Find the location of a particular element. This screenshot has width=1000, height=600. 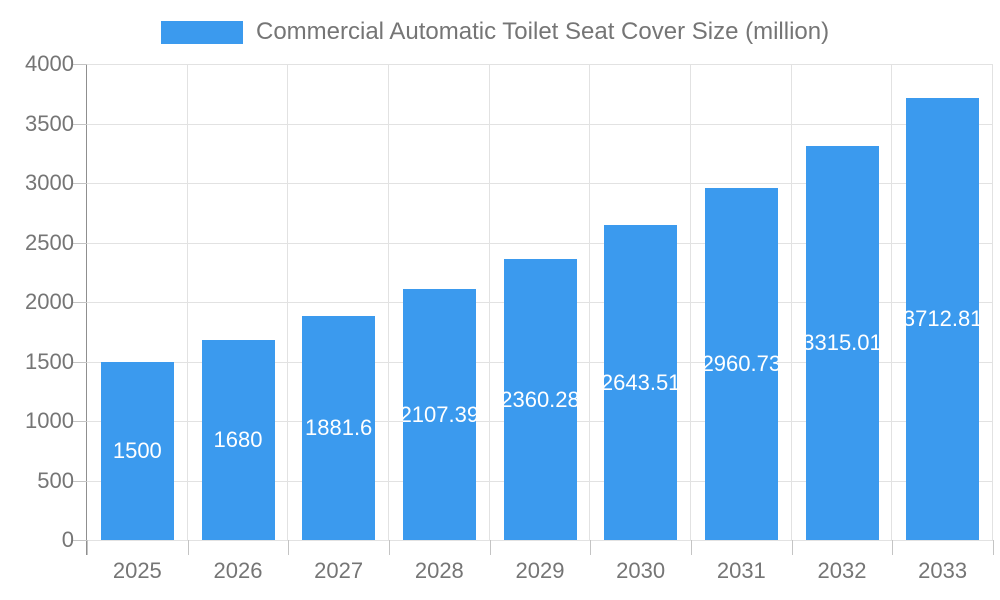

x-axis-label: 2033 is located at coordinates (943, 570).